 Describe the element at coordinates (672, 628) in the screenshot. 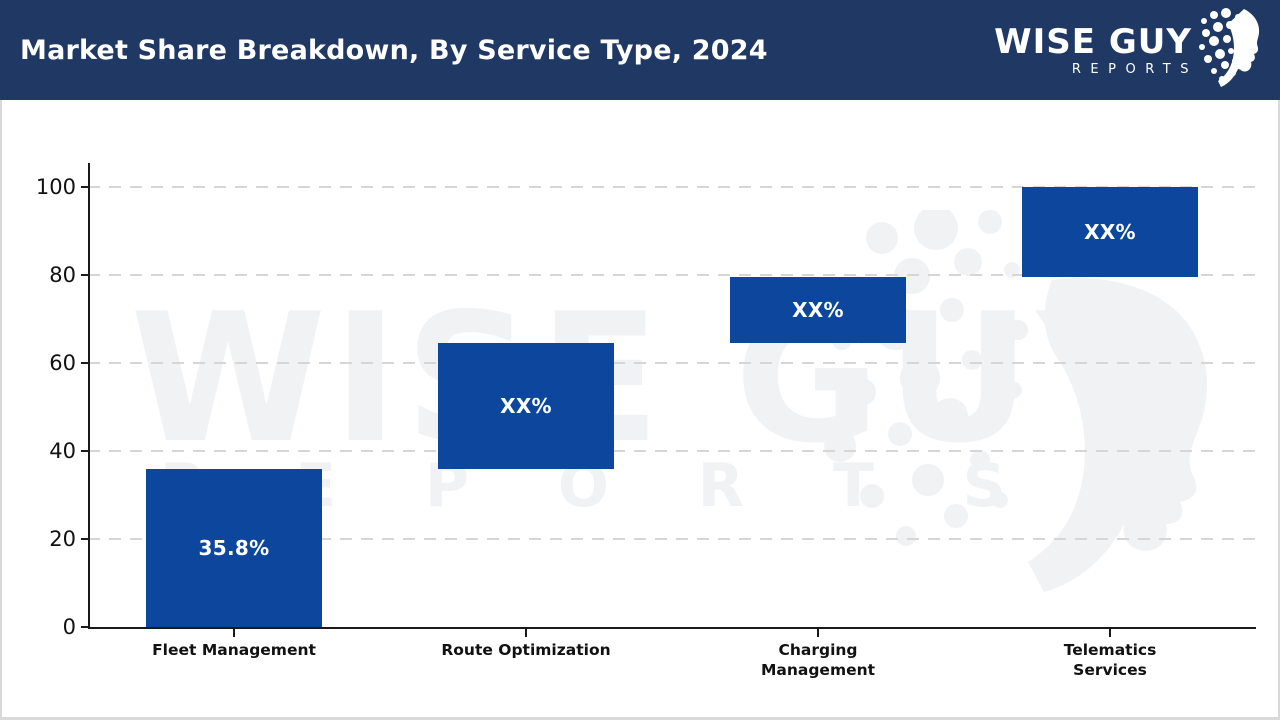

I see `x-axis-line` at that location.